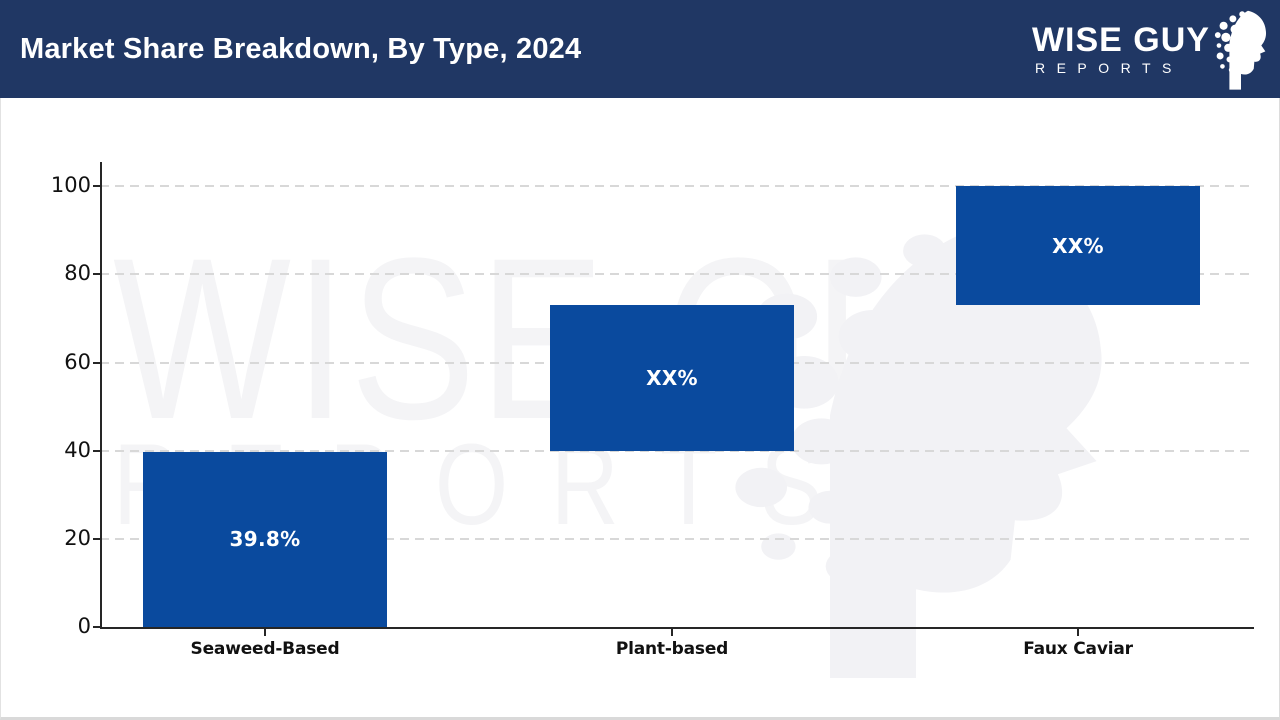  I want to click on brand-logo: WISE GUY REPORTS, so click(1151, 49).